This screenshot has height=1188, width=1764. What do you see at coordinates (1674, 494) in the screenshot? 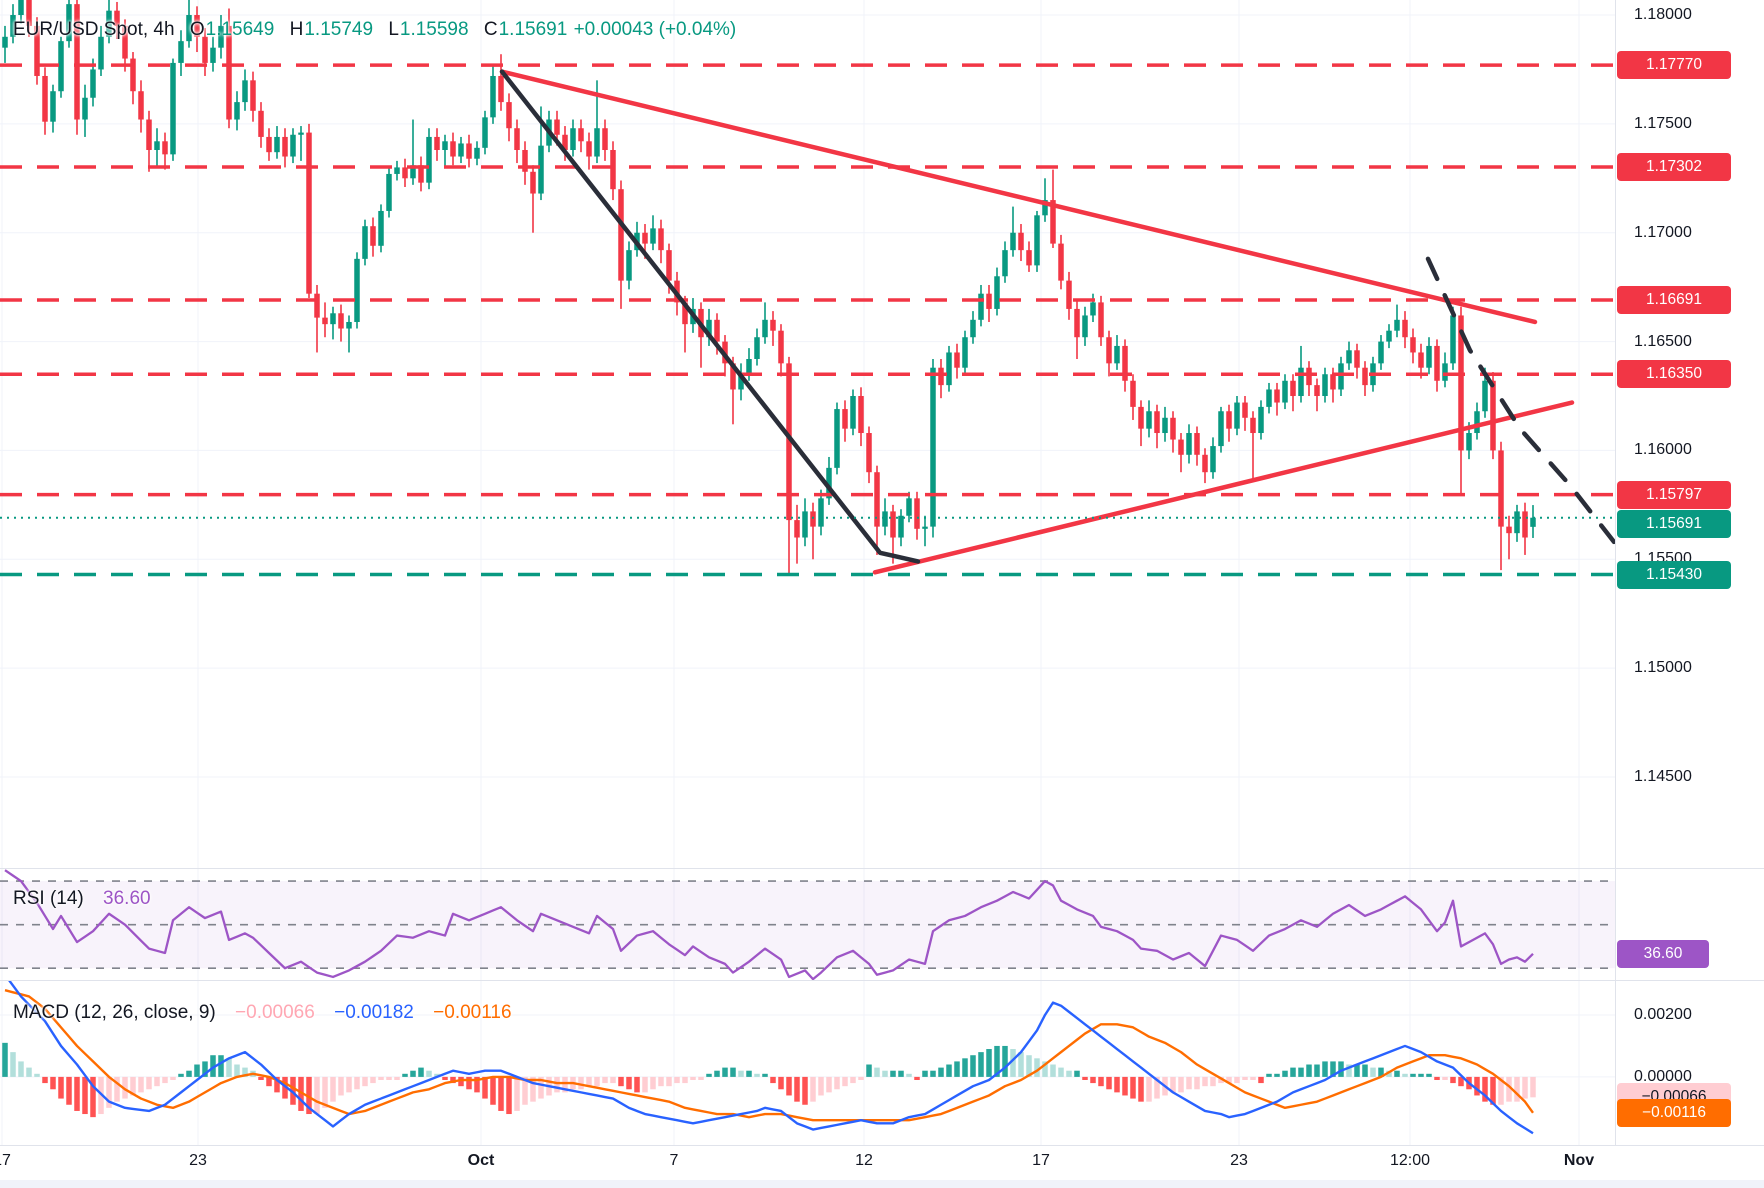
I see `level-badge-1.15797: 1.15797` at bounding box center [1674, 494].